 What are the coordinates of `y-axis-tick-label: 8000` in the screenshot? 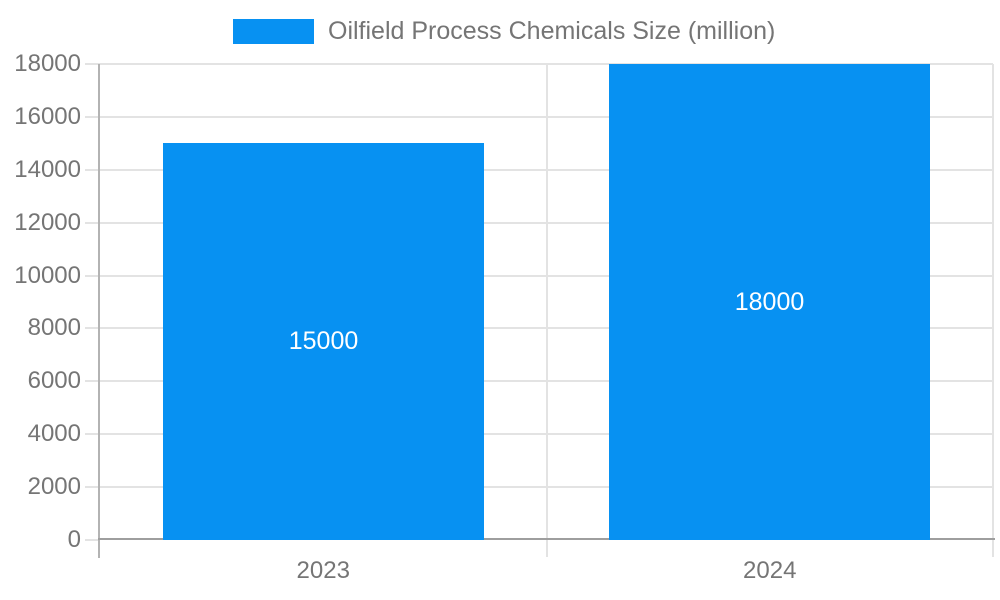 It's located at (54, 328).